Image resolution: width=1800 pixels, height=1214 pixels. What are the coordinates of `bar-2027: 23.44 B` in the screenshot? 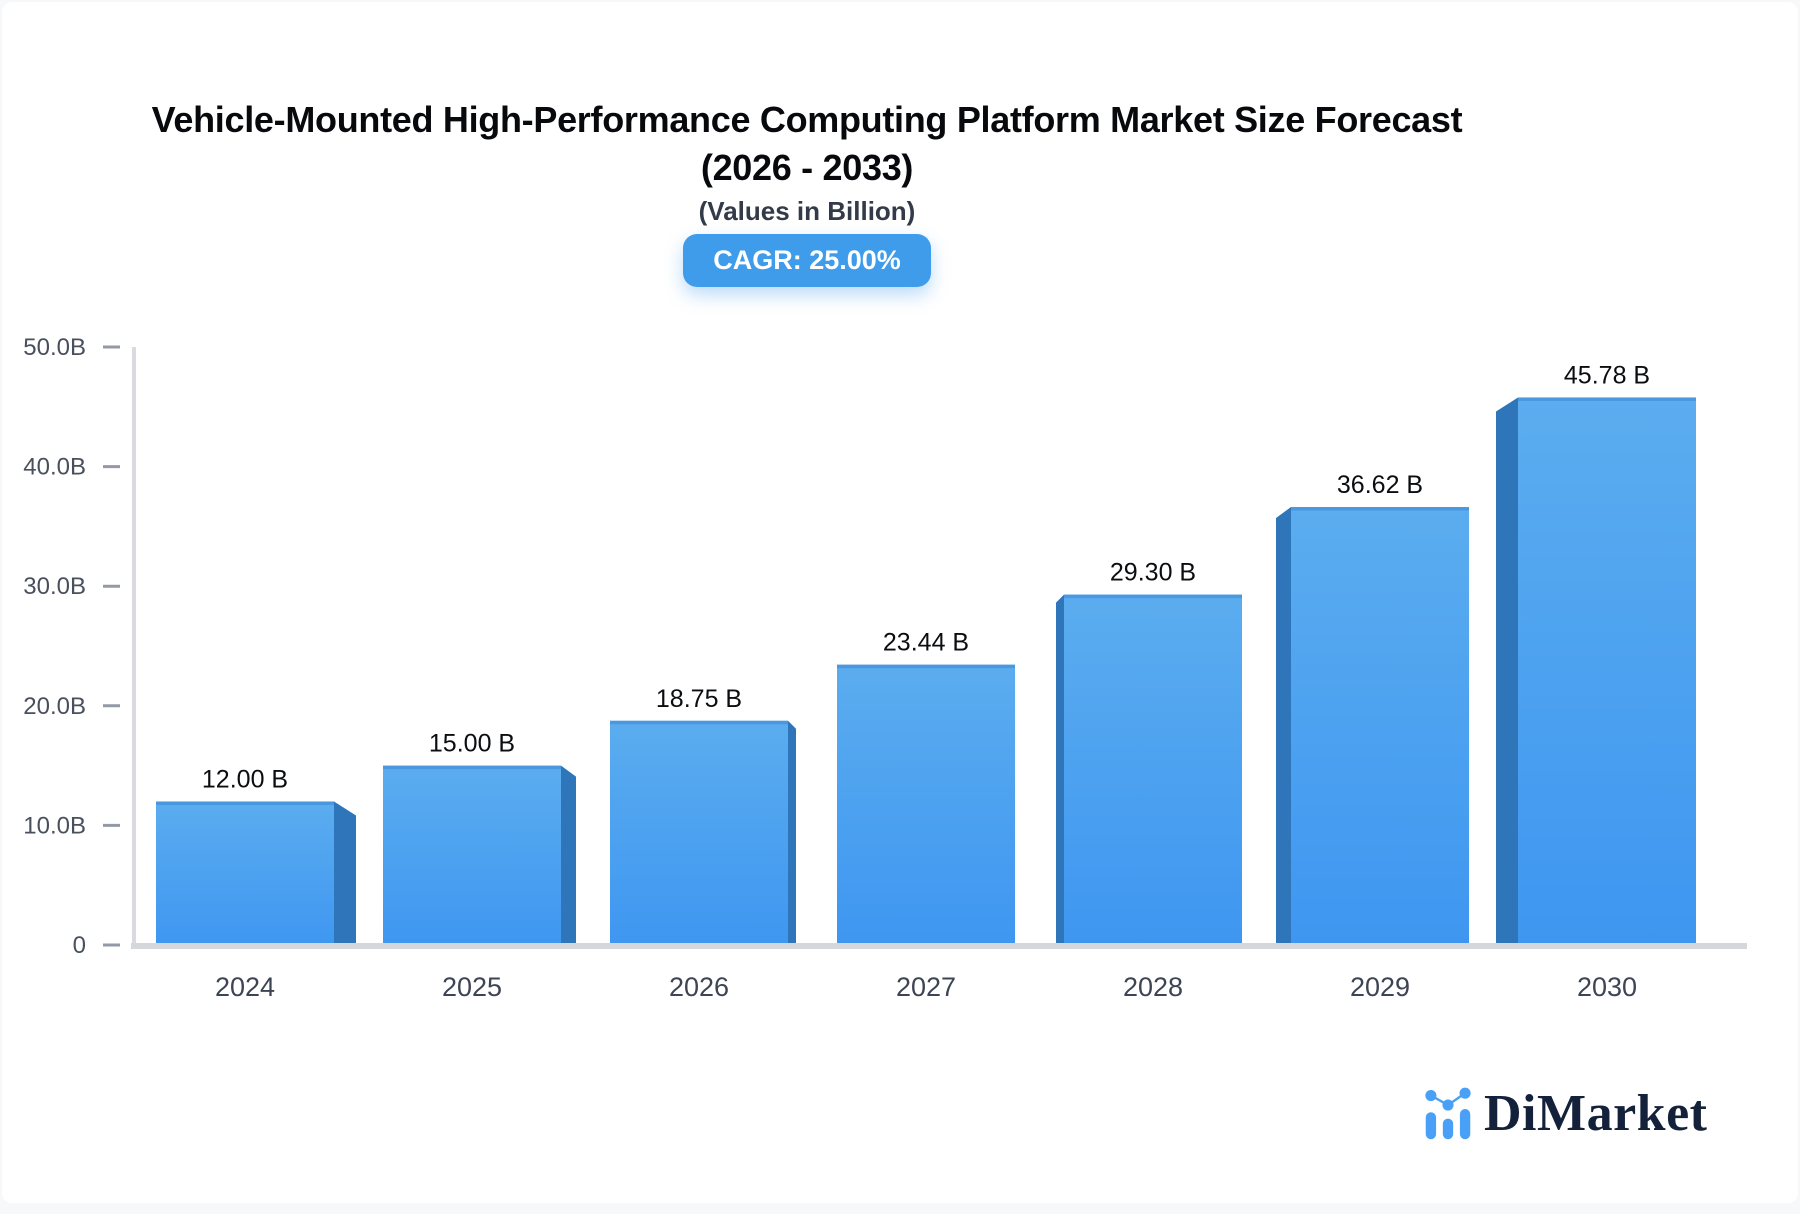 It's located at (926, 789).